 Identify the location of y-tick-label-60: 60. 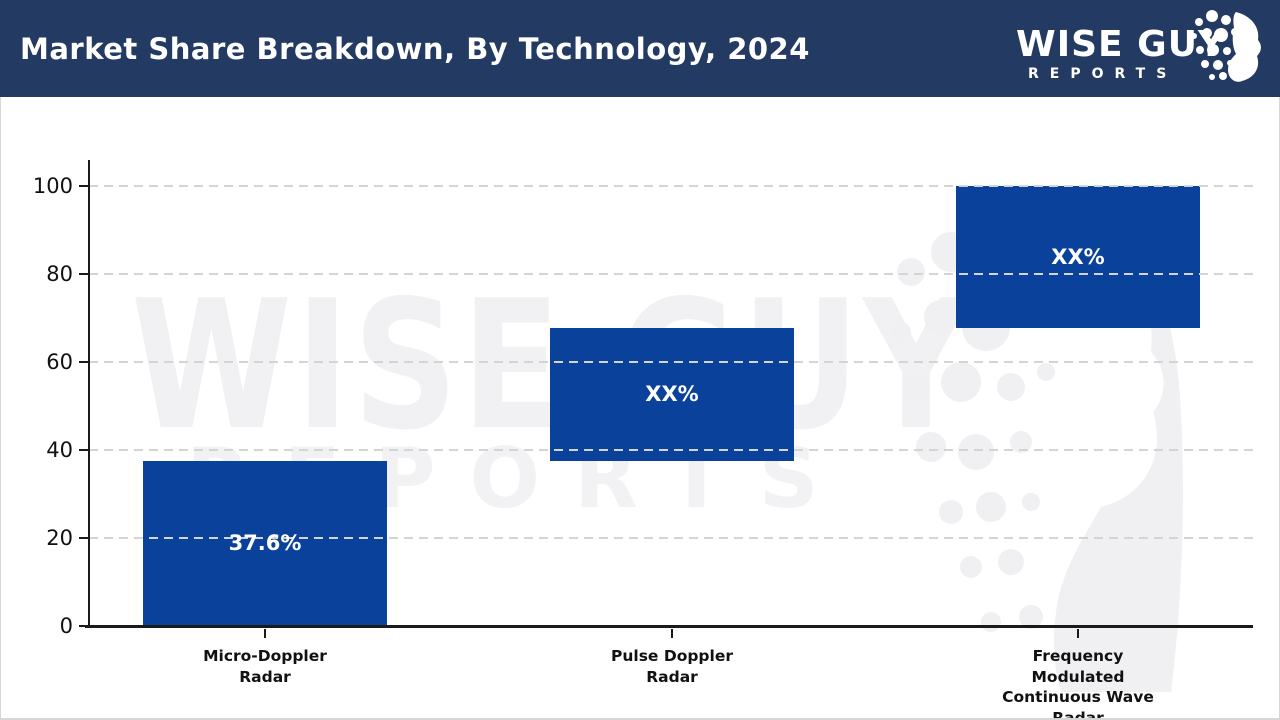
(59, 362).